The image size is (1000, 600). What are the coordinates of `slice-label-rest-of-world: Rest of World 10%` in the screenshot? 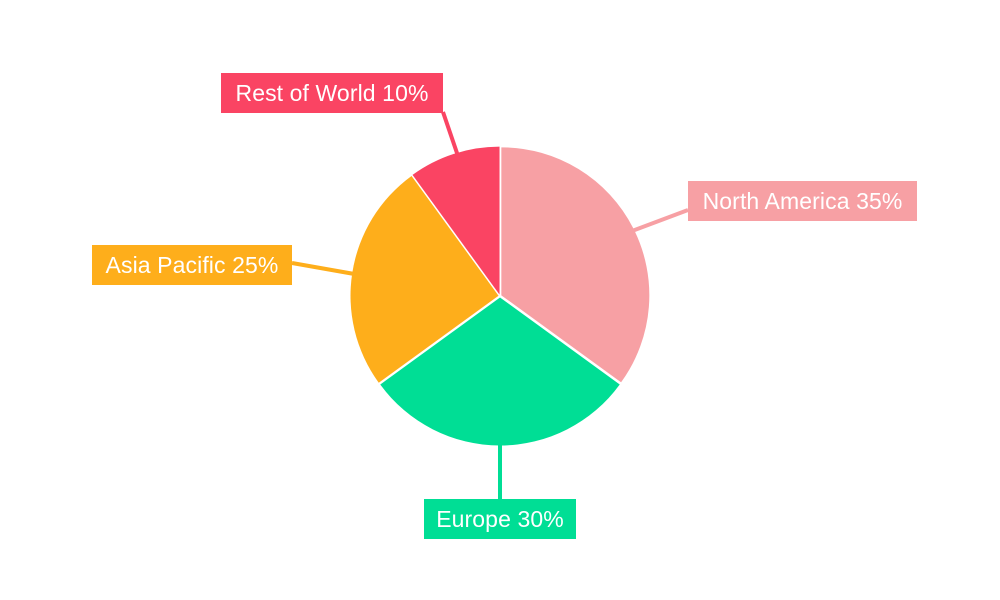 It's located at (332, 93).